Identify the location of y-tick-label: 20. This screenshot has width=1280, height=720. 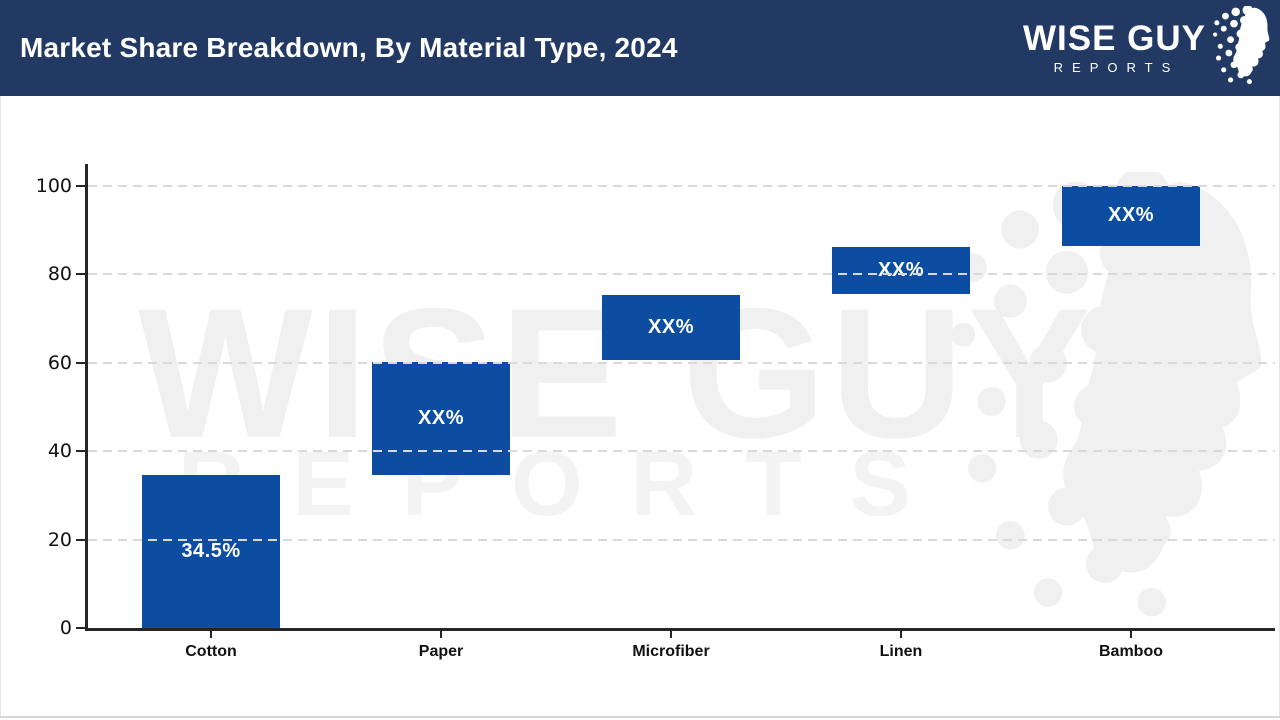
(59, 539).